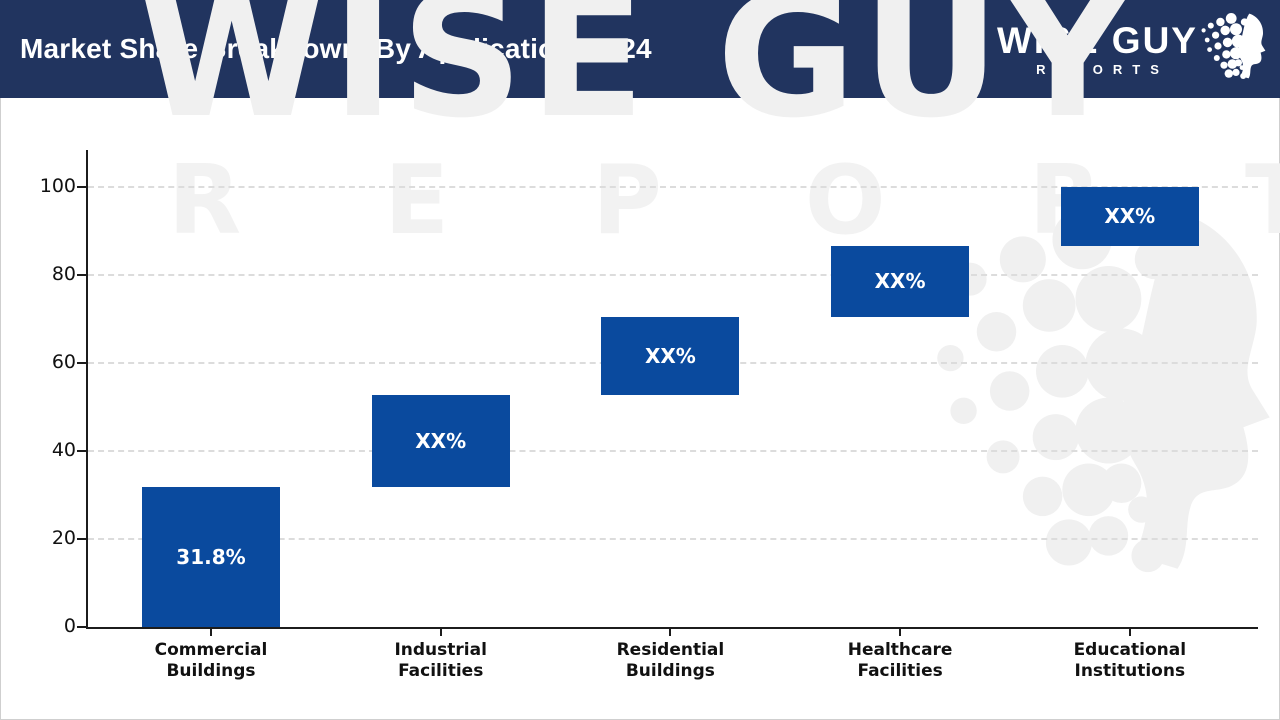 The height and width of the screenshot is (720, 1280). Describe the element at coordinates (63, 450) in the screenshot. I see `y-tick-label-40: 40` at that location.